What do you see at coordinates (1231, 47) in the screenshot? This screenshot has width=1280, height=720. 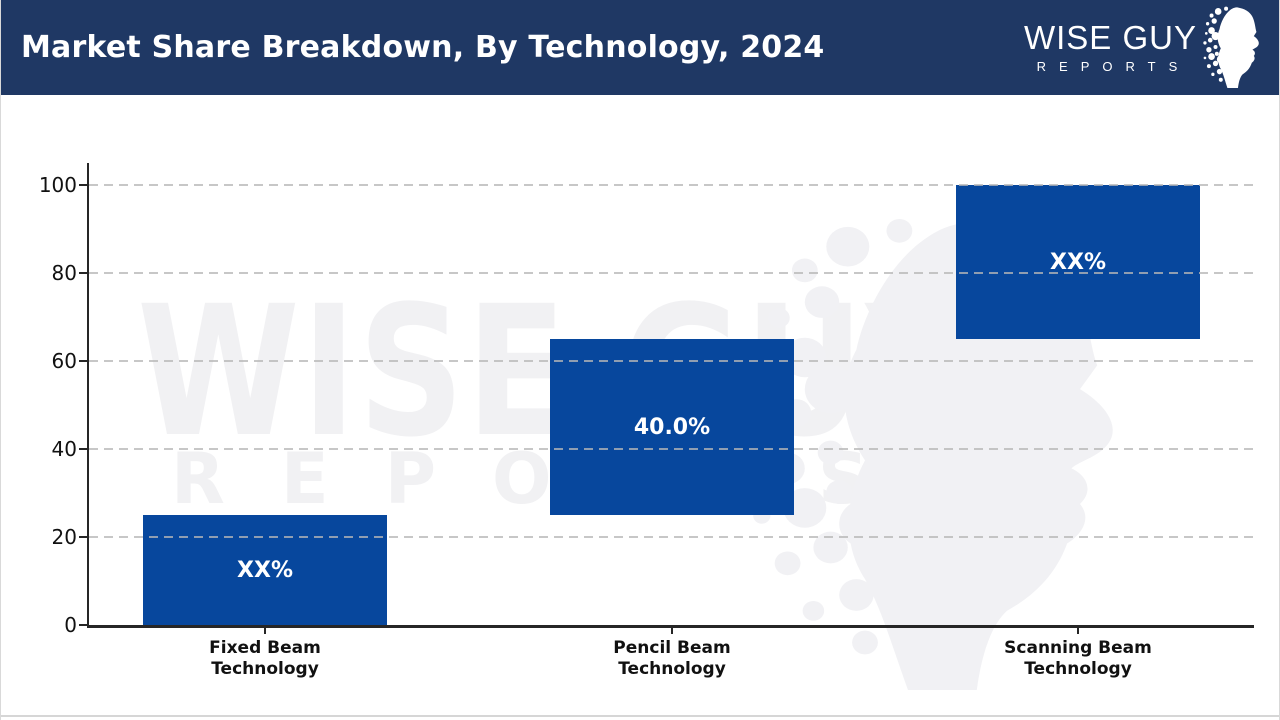 I see `logo-face-icon` at bounding box center [1231, 47].